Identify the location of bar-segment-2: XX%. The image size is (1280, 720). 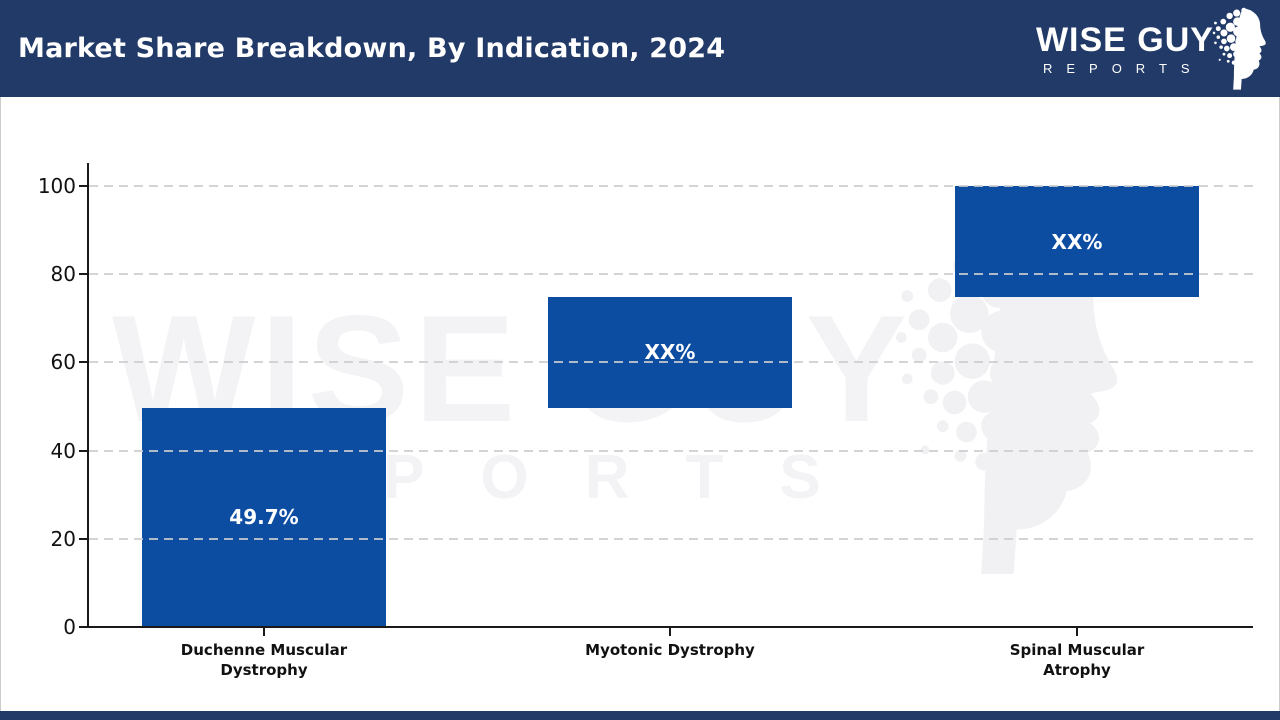
(670, 352).